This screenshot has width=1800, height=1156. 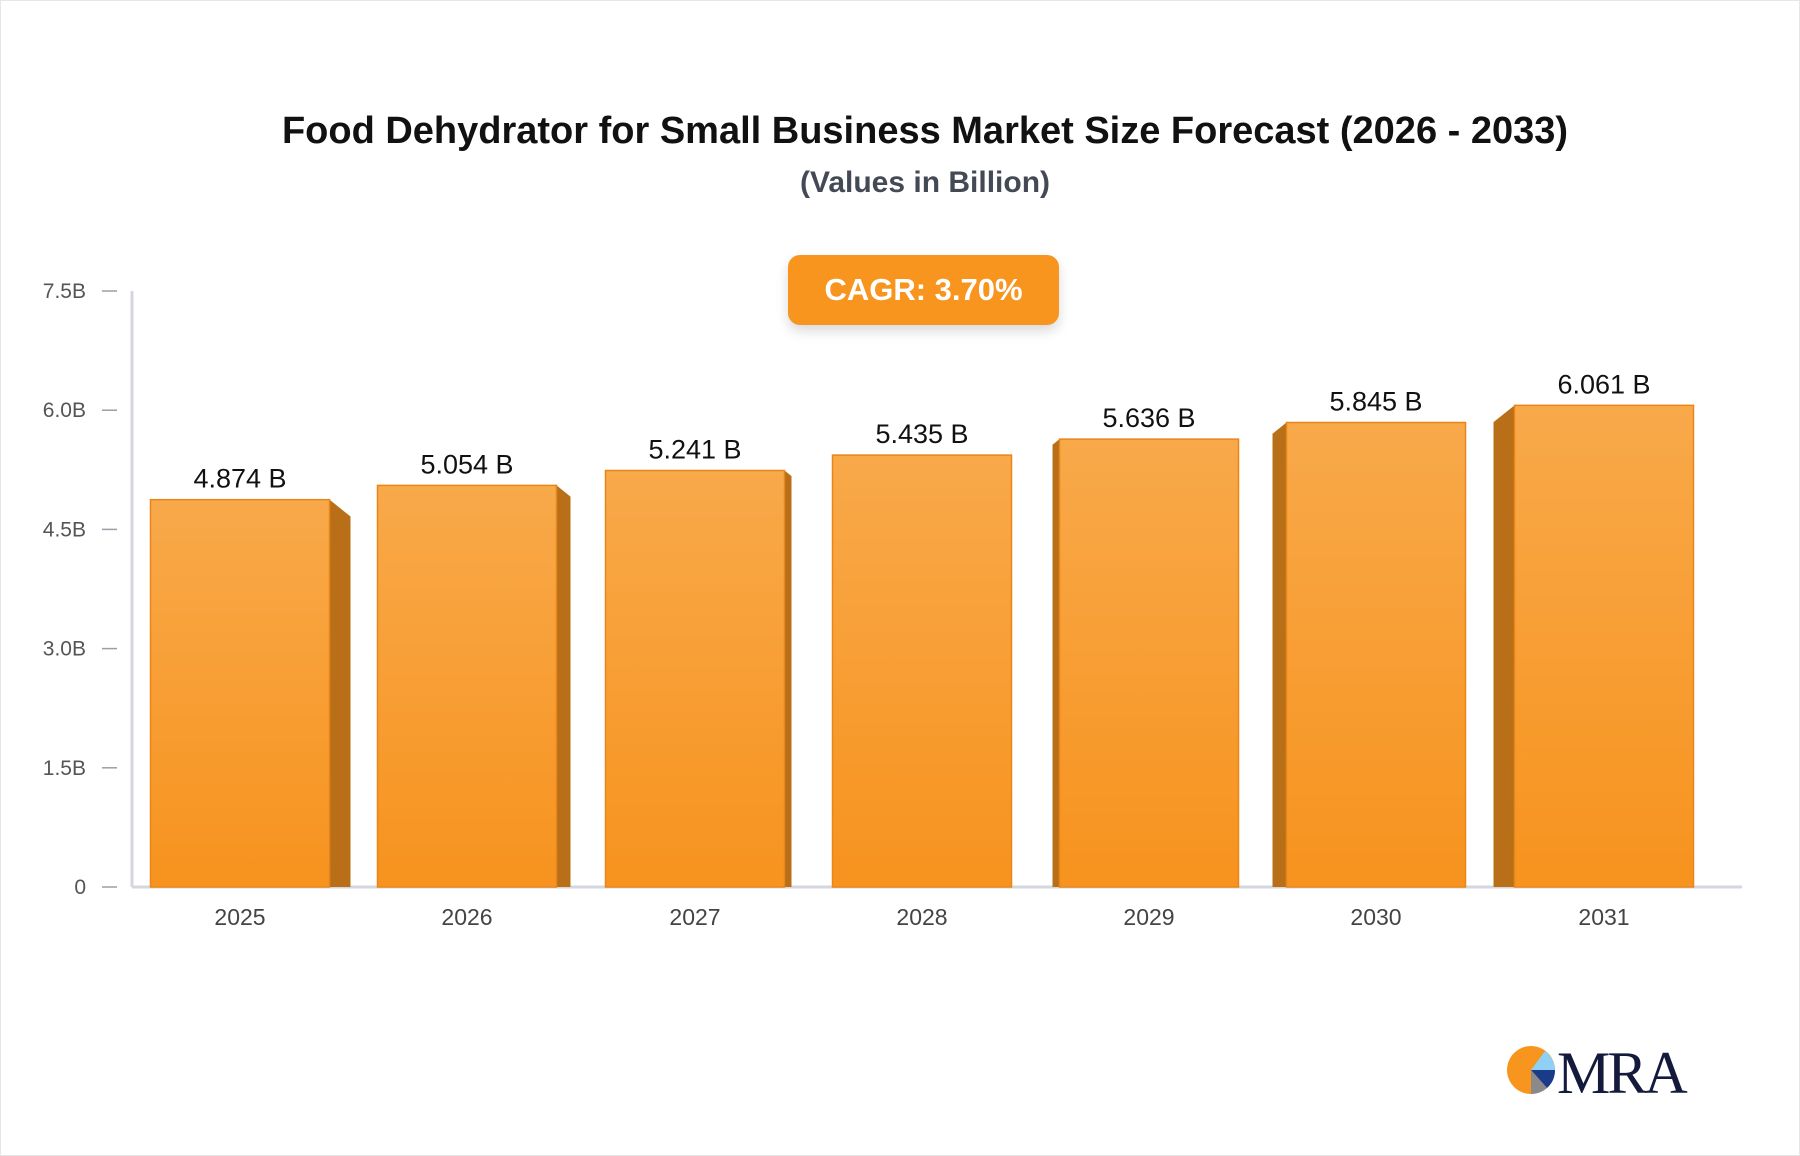 What do you see at coordinates (80, 887) in the screenshot?
I see `y-tick-label: 0` at bounding box center [80, 887].